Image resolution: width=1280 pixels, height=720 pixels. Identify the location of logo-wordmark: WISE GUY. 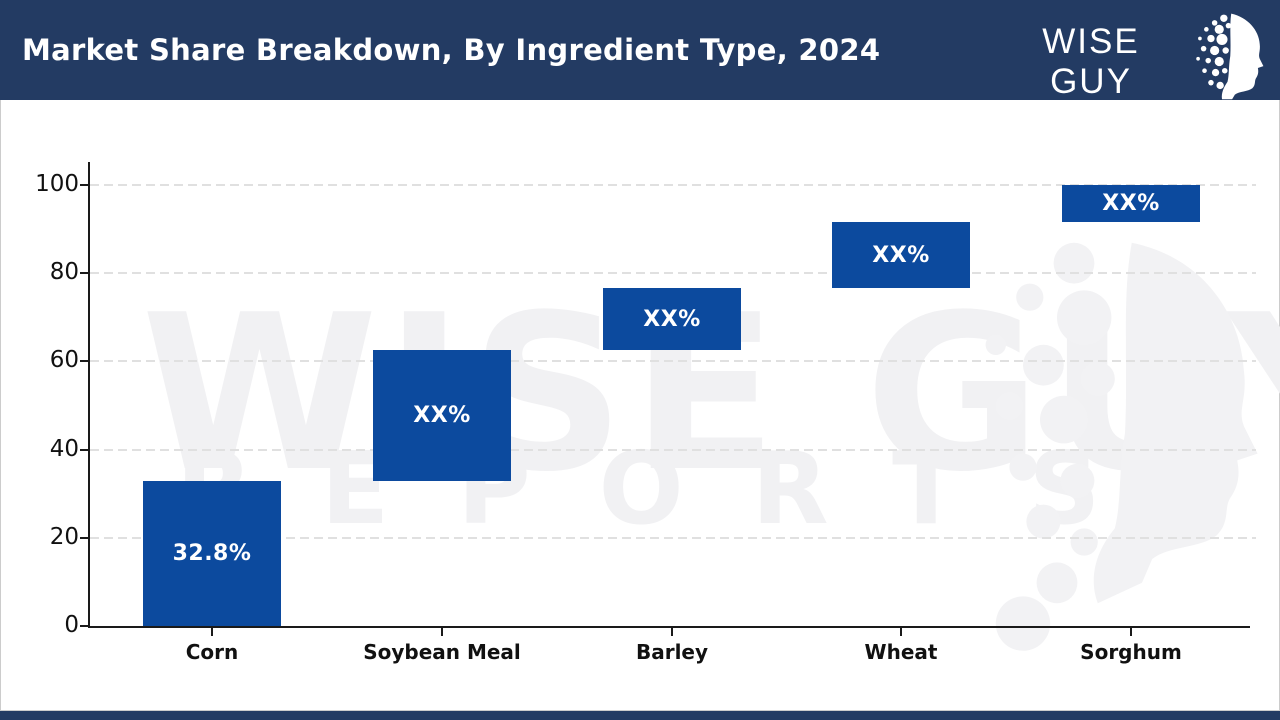
(1091, 61).